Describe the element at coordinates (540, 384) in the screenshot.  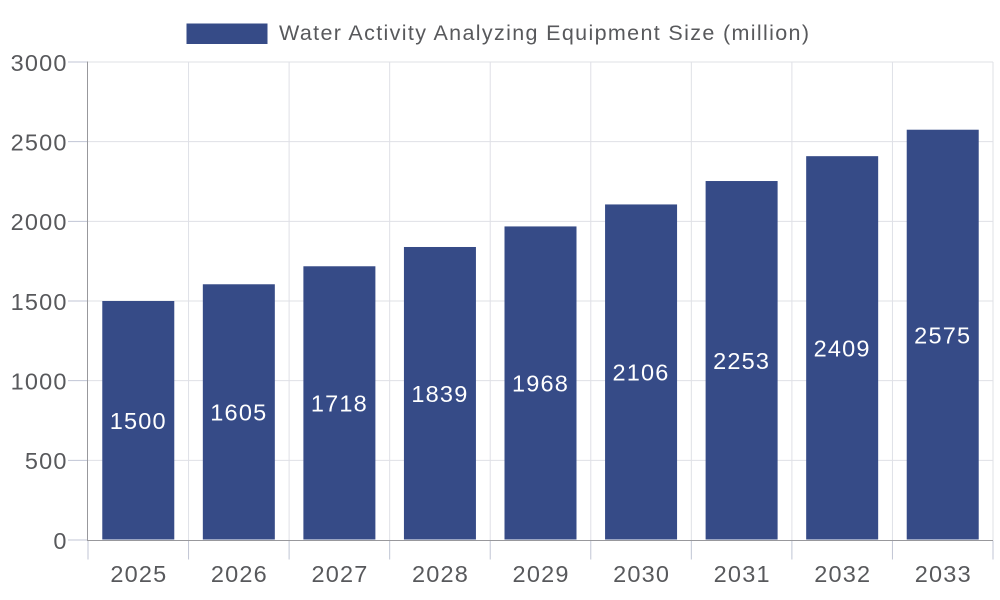
I see `svg-text: 1968` at that location.